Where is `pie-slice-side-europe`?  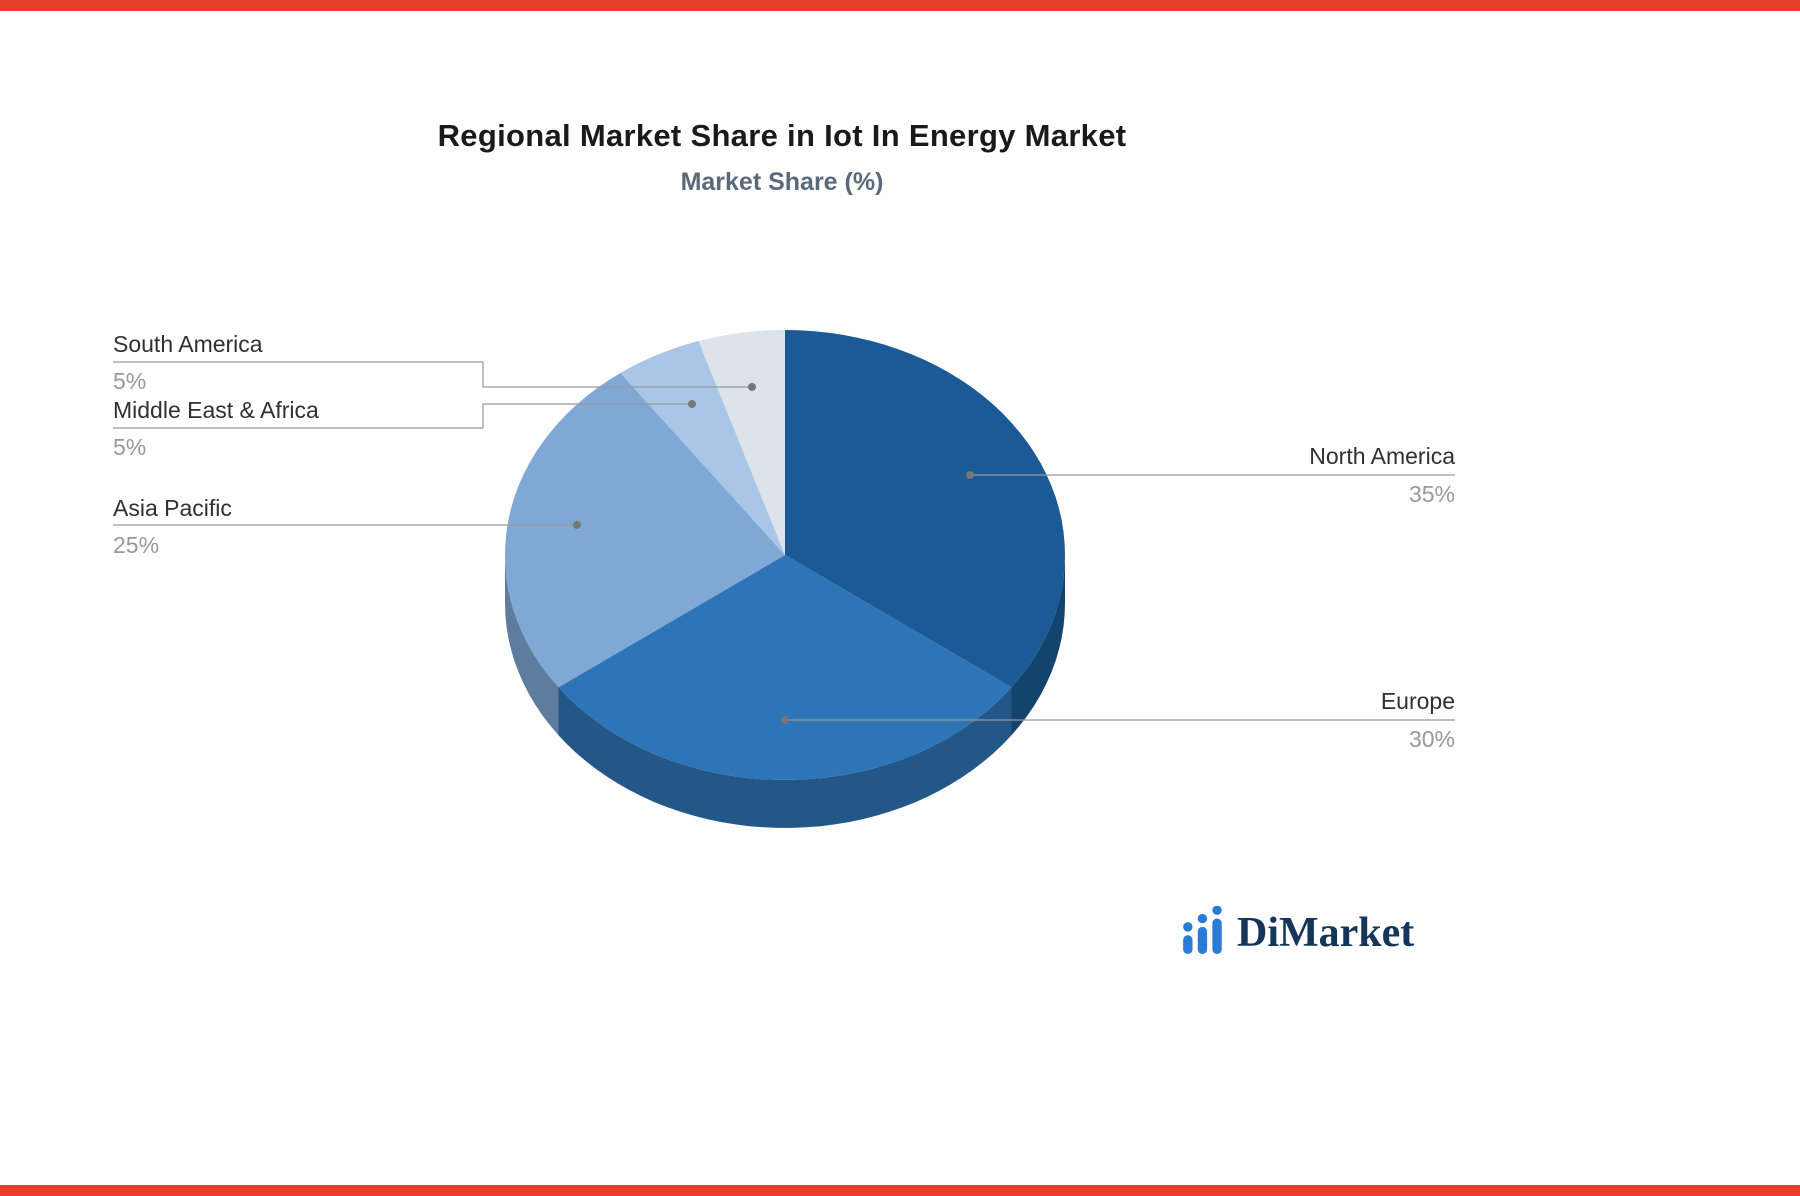
pie-slice-side-europe is located at coordinates (785, 757).